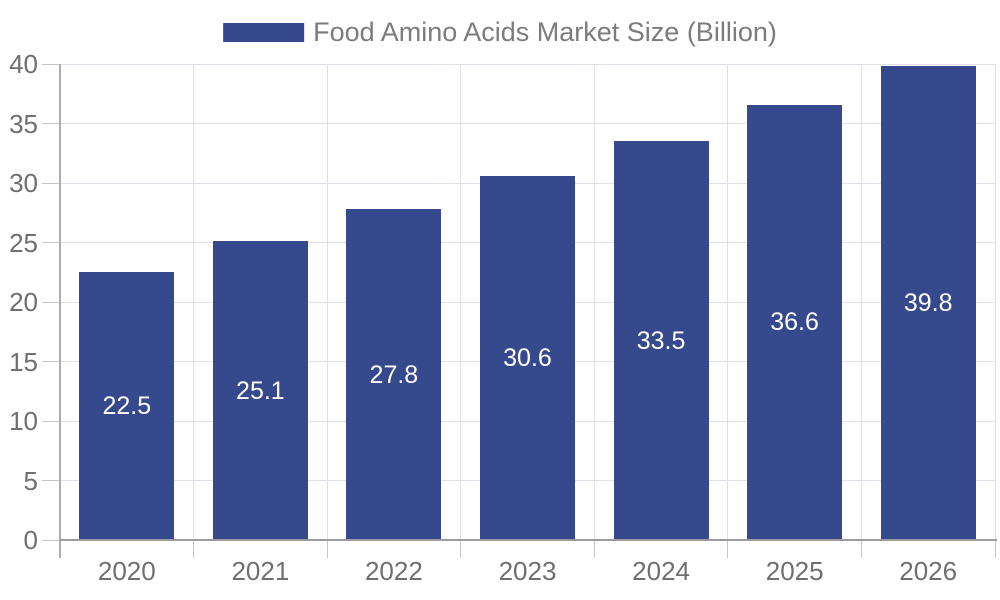 This screenshot has height=600, width=1000. I want to click on y-tick-label-25: 25, so click(23, 242).